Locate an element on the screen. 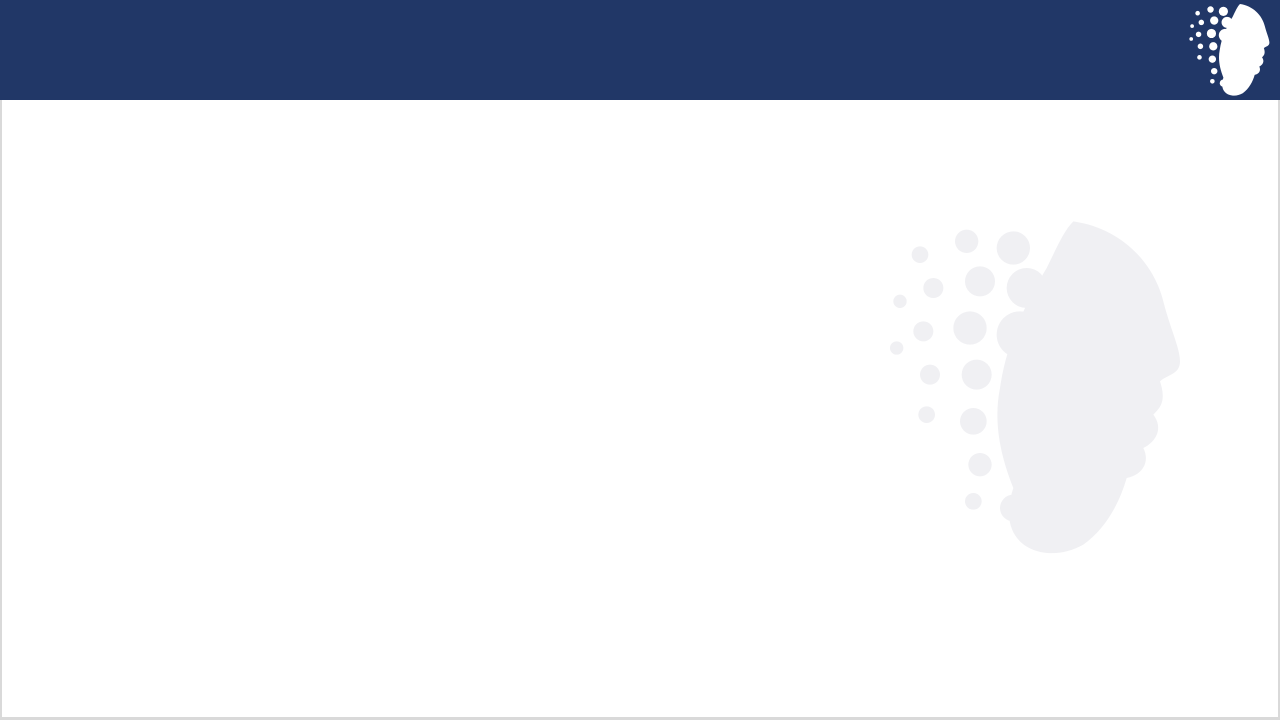  watermark-dotted-head-icon is located at coordinates (1035, 387).